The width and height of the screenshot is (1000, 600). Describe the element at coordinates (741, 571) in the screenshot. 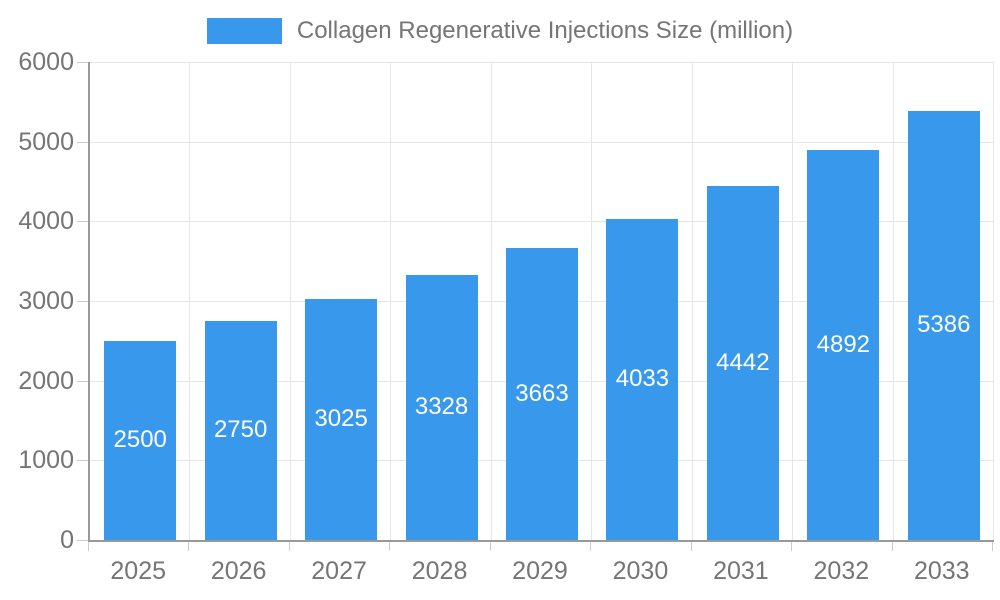

I see `x-axis-label: 2031` at that location.